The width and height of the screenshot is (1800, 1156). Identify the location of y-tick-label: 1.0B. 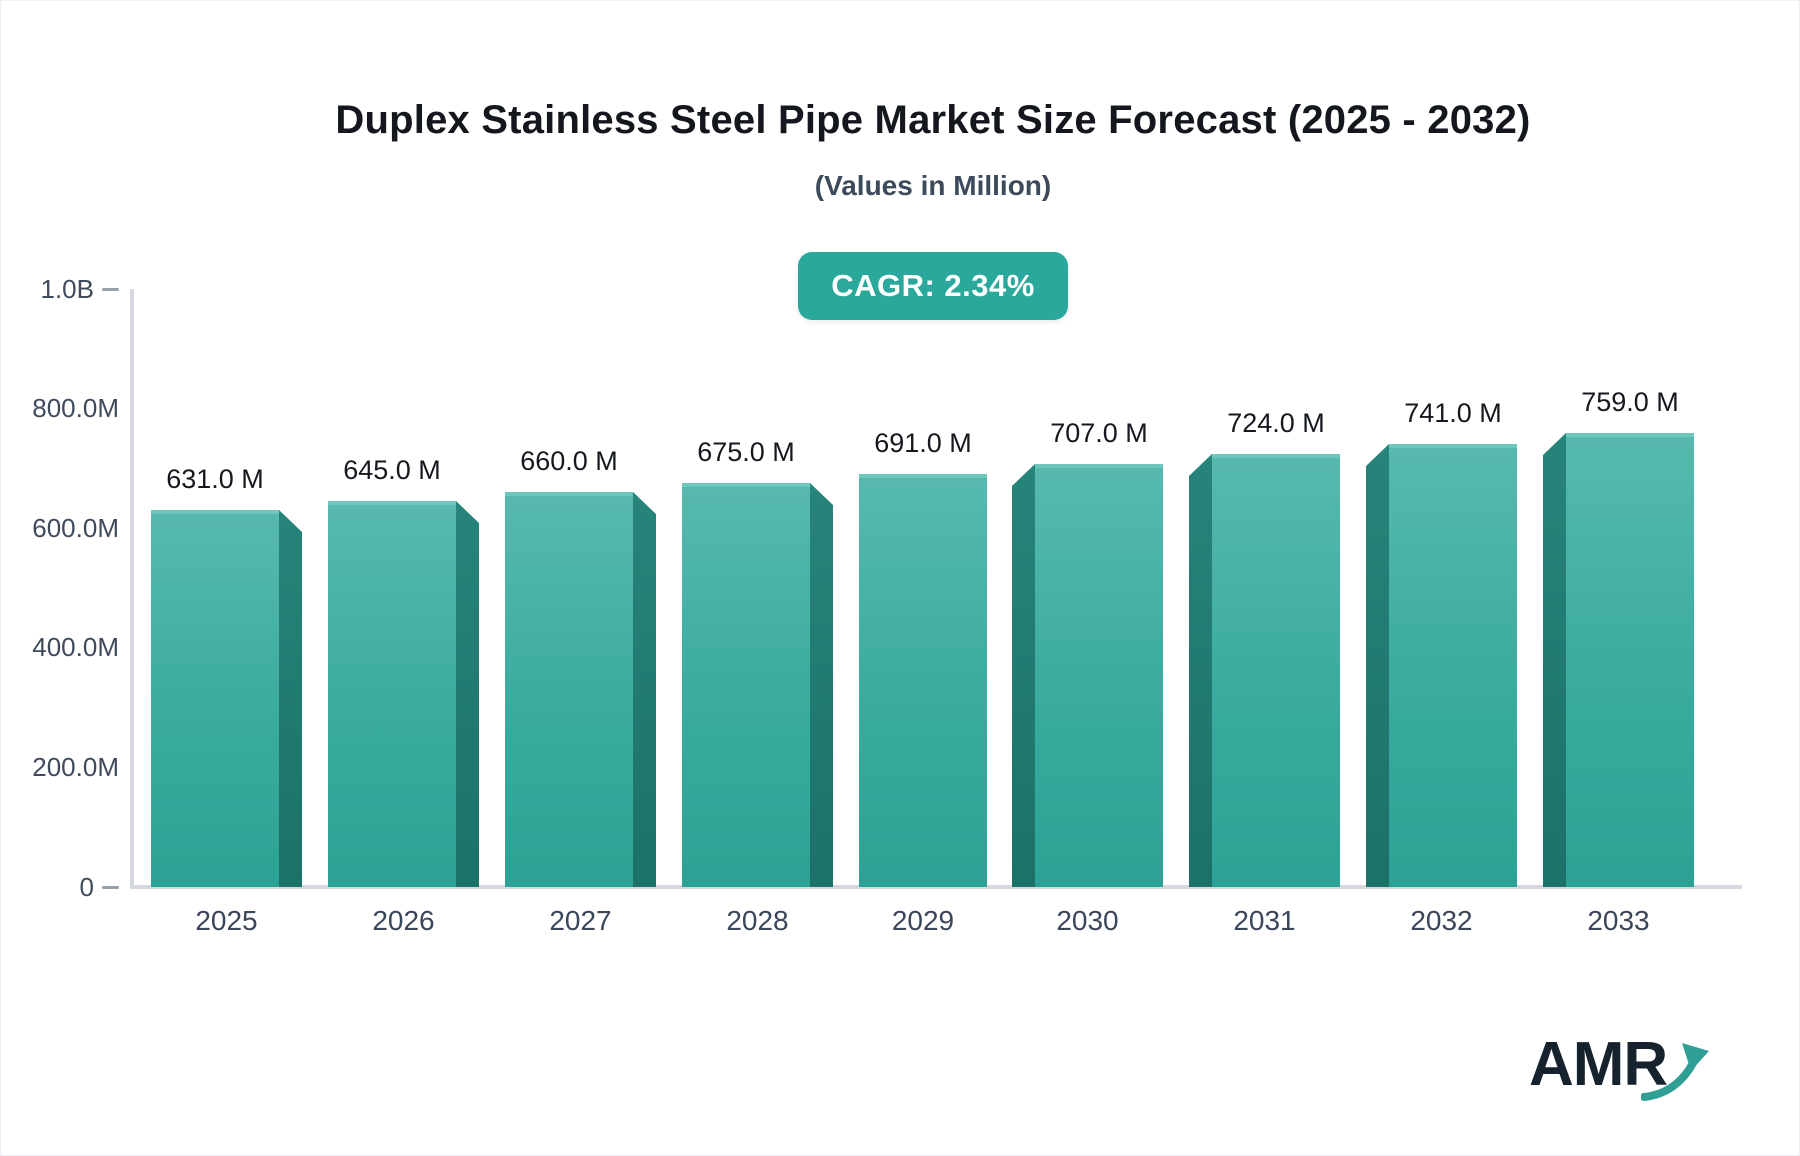
(67, 288).